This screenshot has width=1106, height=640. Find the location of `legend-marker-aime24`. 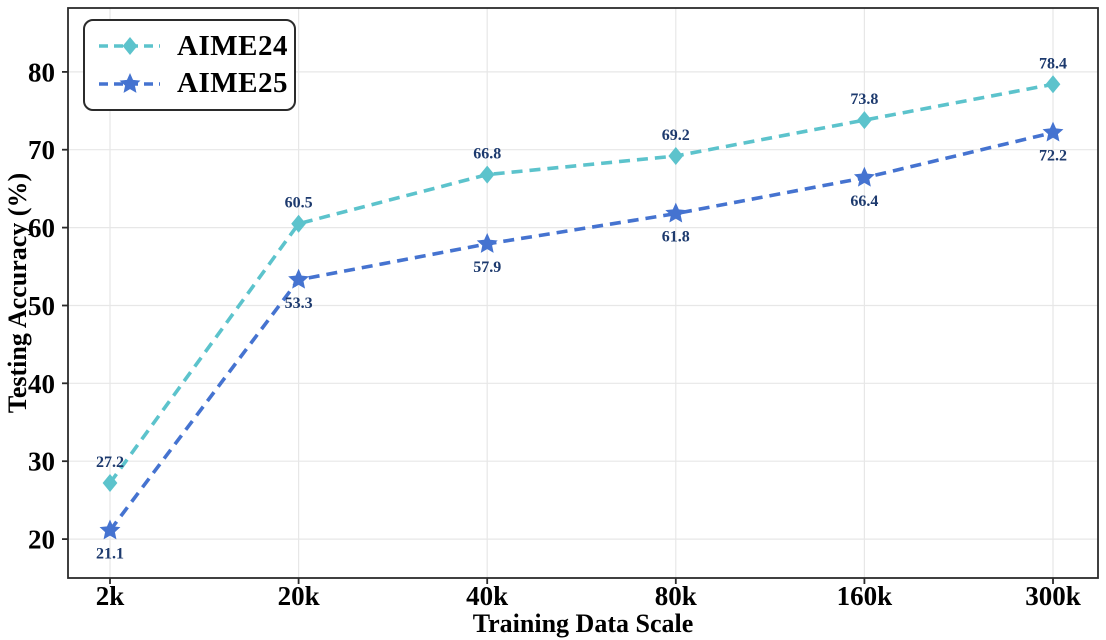

legend-marker-aime24 is located at coordinates (130, 46).